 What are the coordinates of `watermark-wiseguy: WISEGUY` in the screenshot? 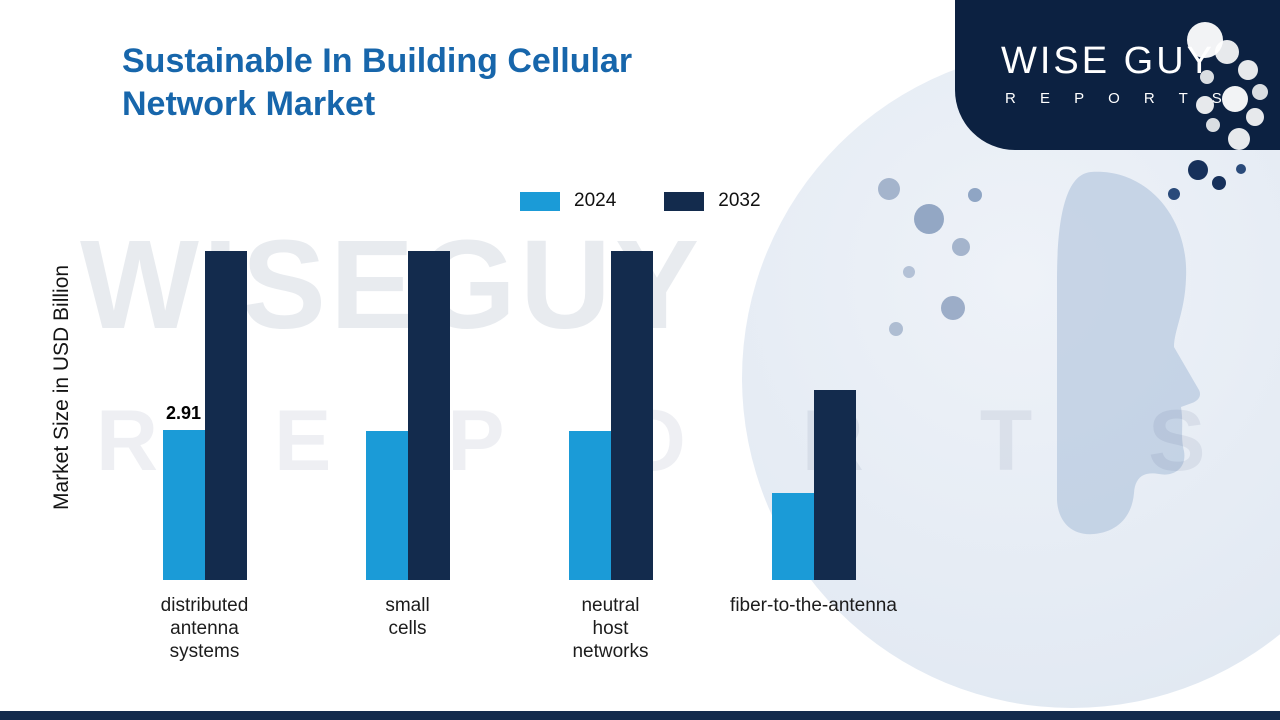 It's located at (392, 284).